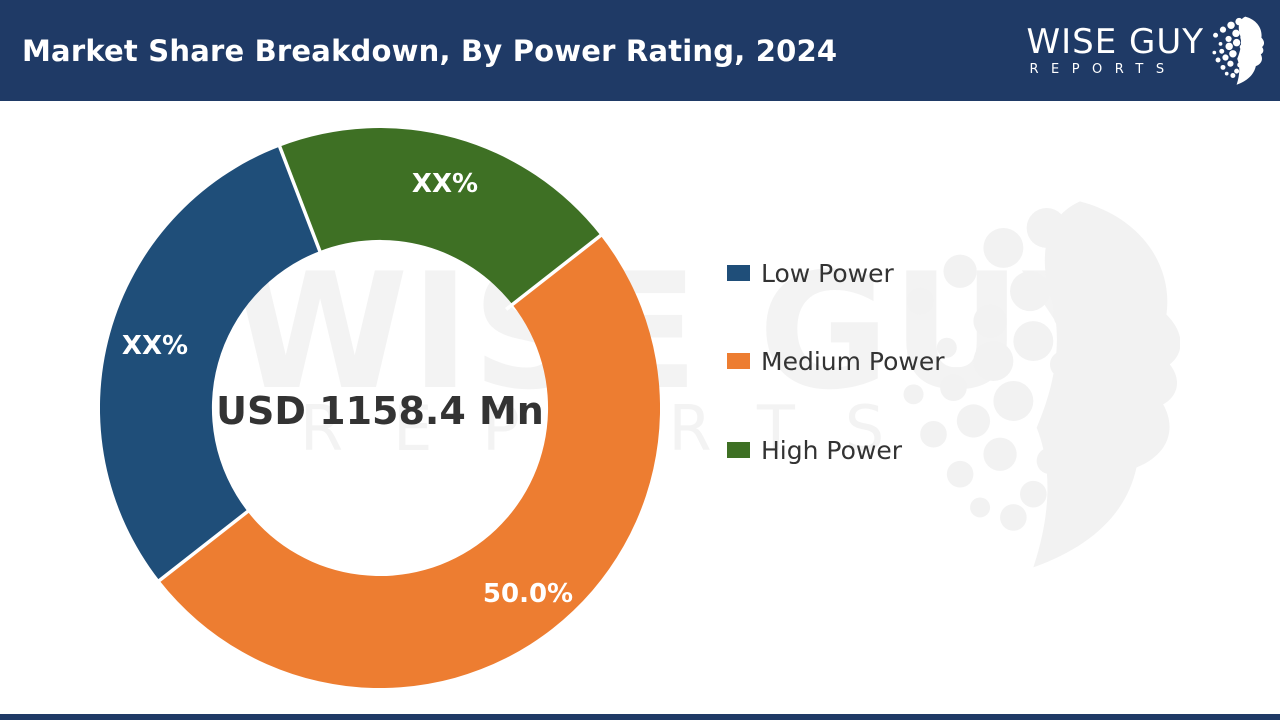 This screenshot has height=720, width=1280. I want to click on donut-center-value: USD 1158.4 Mn, so click(380, 411).